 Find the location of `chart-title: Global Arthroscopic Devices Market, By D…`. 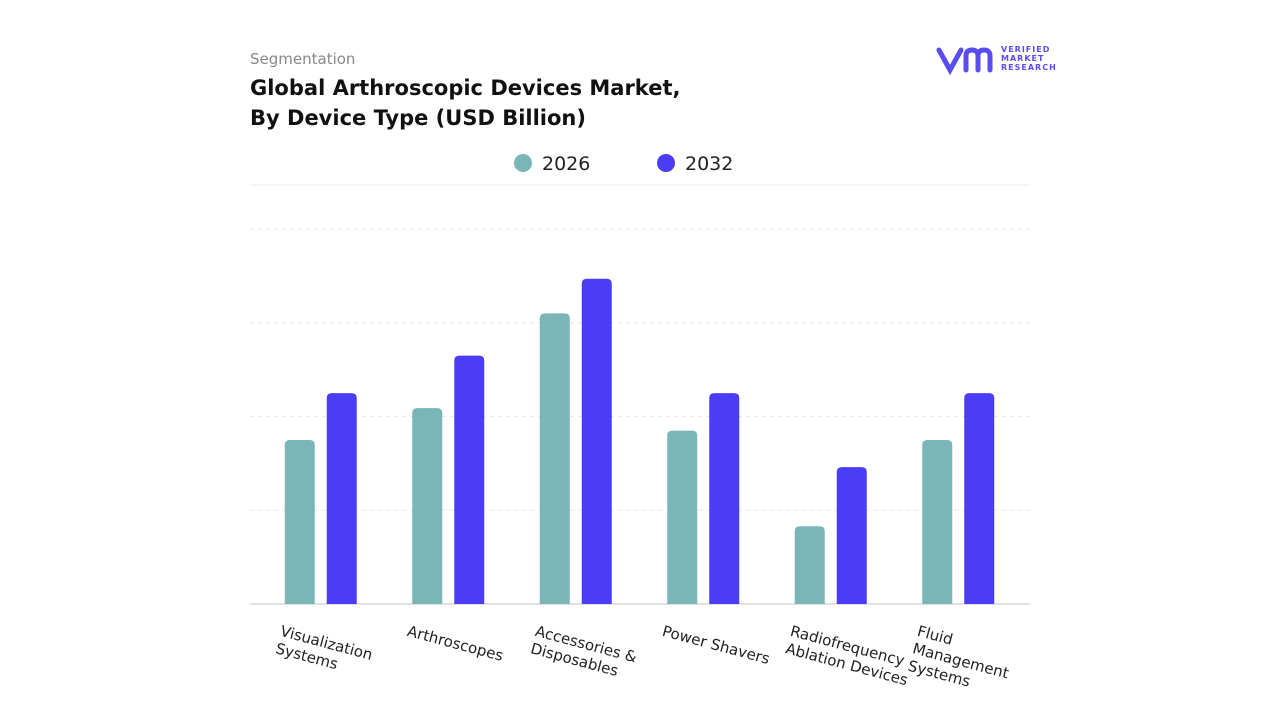

chart-title: Global Arthroscopic Devices Market, By D… is located at coordinates (465, 103).